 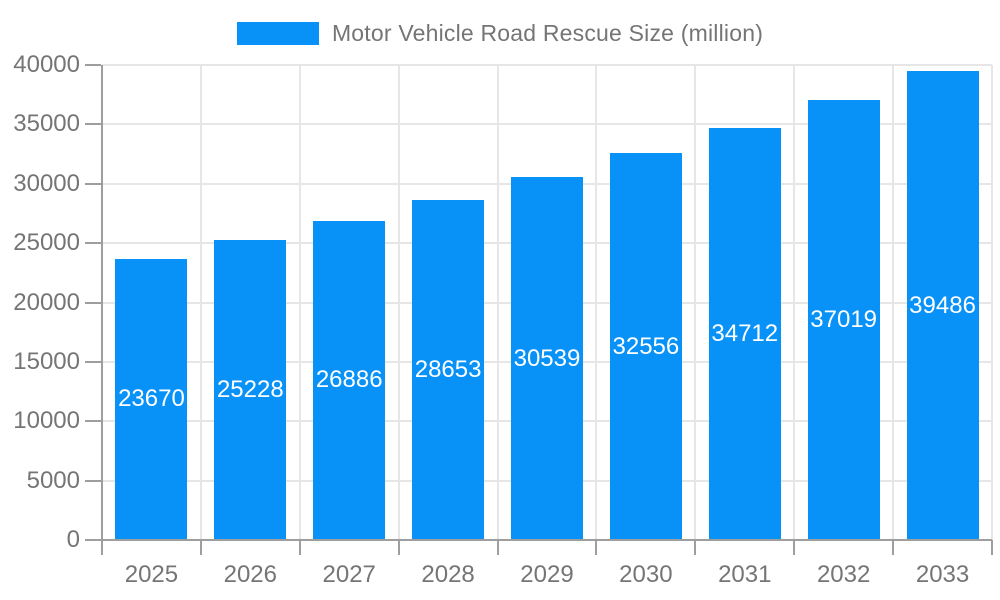 I want to click on y-axis-label: 5000, so click(x=53, y=480).